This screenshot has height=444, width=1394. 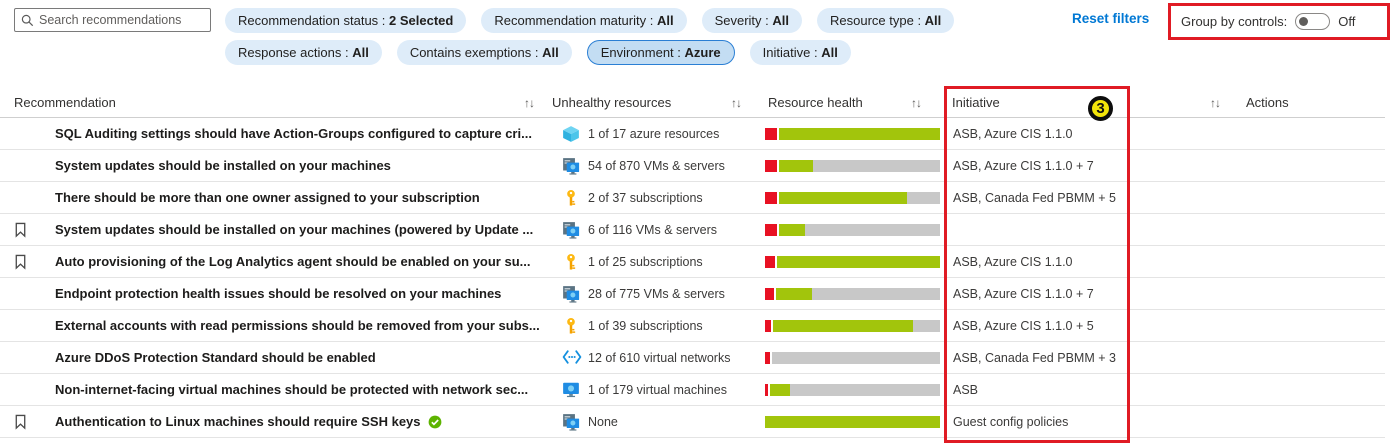 I want to click on subscription-key-icon, so click(x=571, y=262).